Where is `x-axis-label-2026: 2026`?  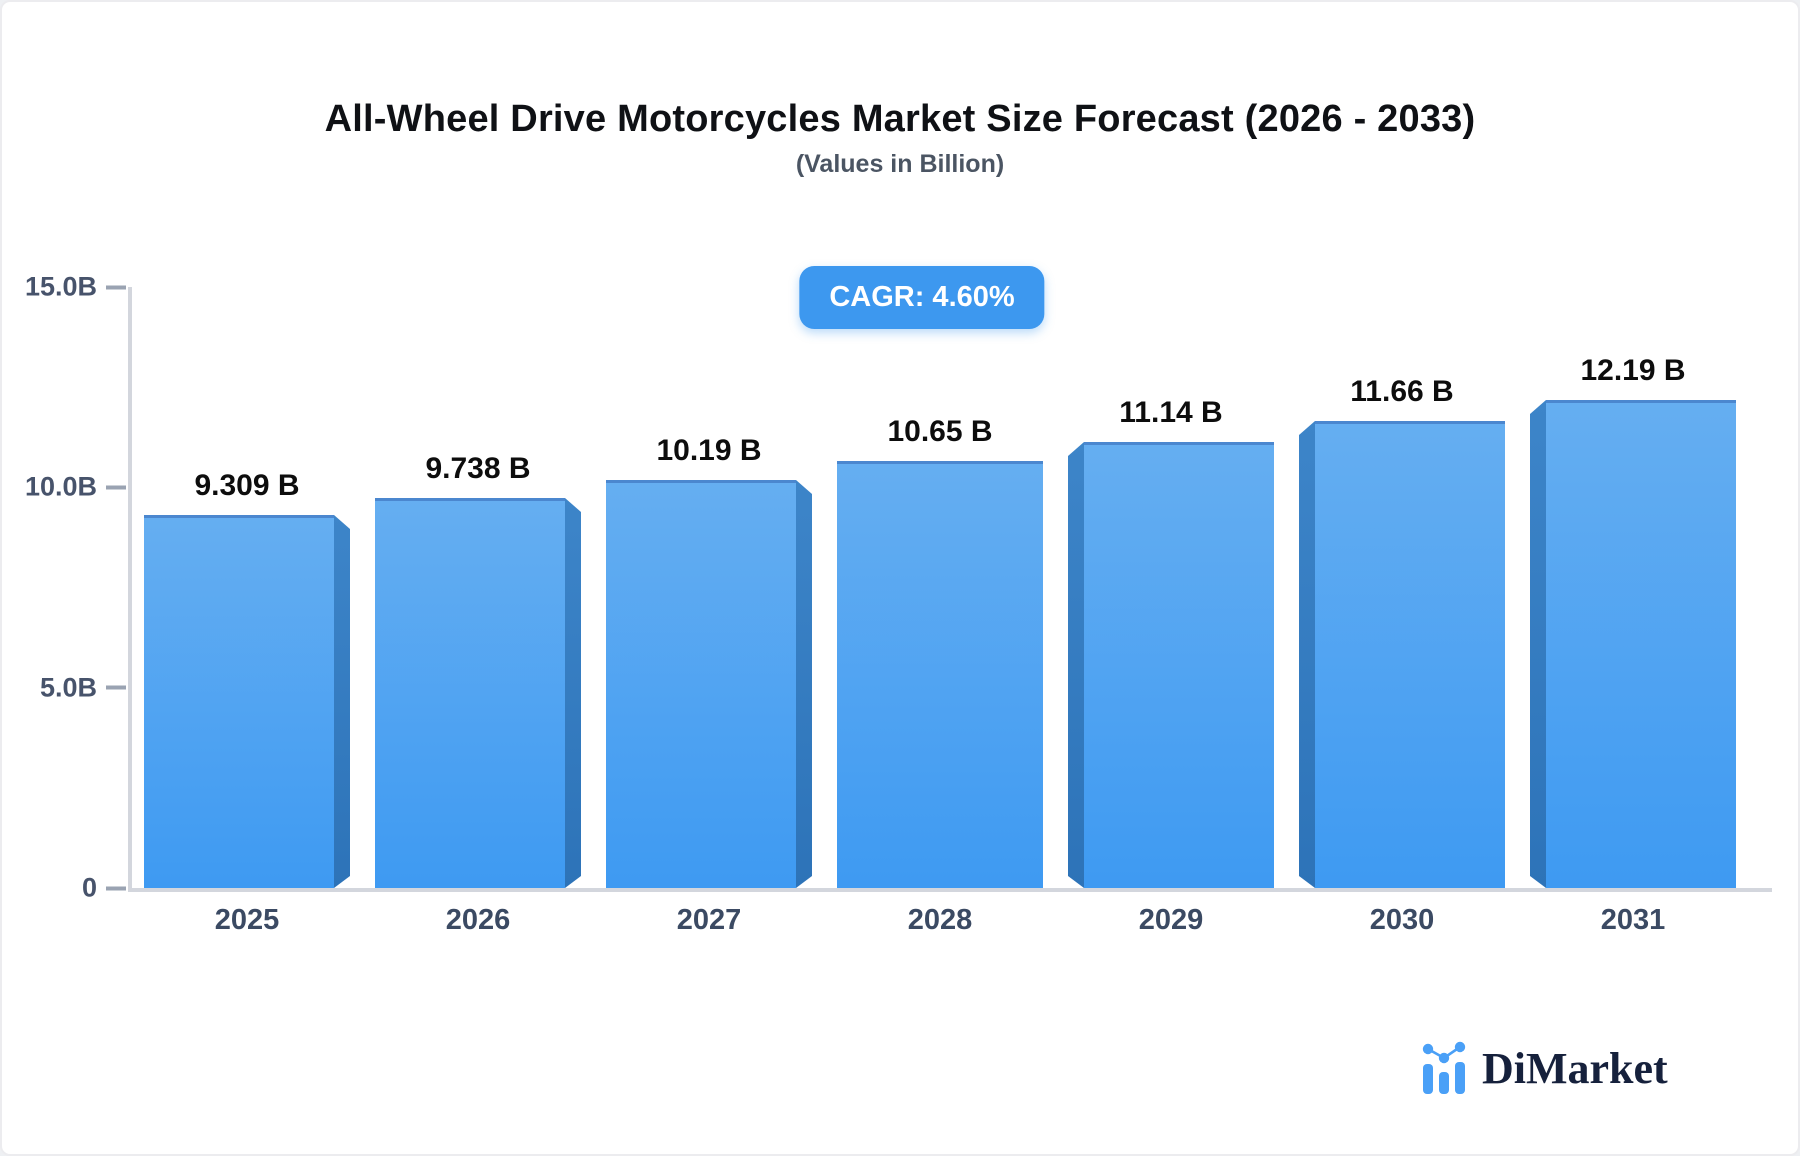 x-axis-label-2026: 2026 is located at coordinates (478, 920).